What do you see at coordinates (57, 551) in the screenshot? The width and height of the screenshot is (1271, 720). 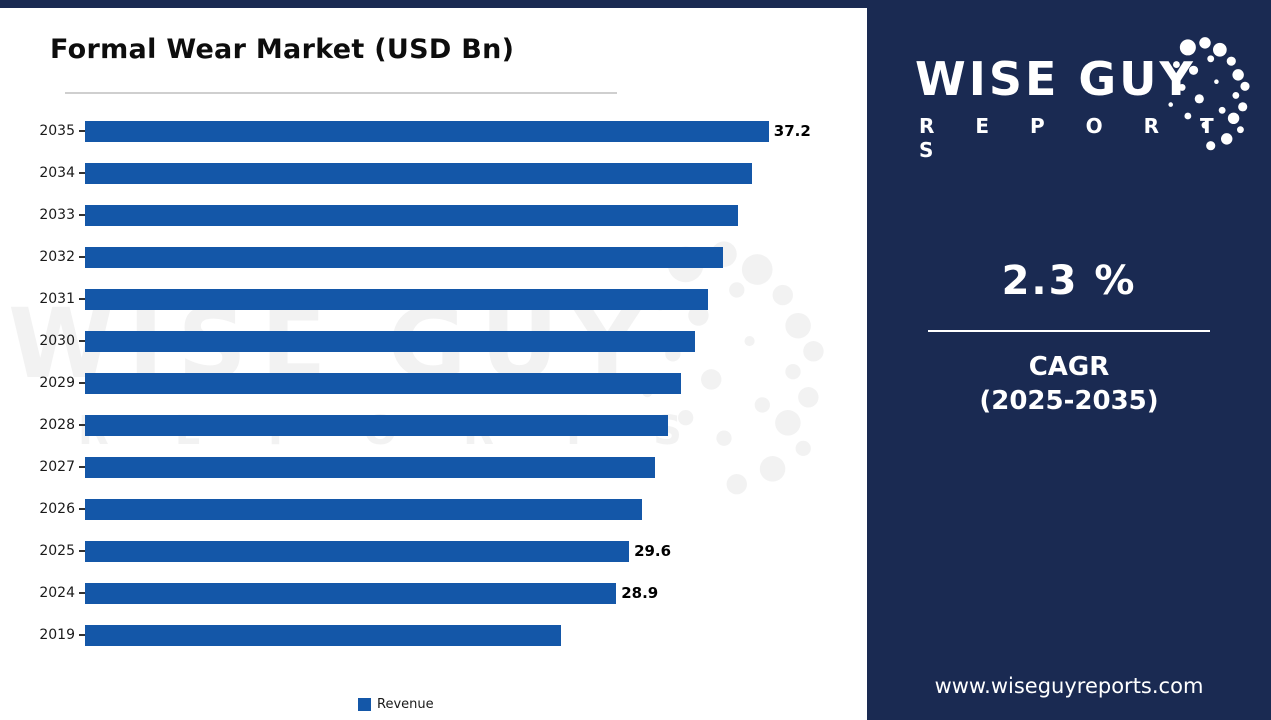 I see `y-axis-label: 2025` at bounding box center [57, 551].